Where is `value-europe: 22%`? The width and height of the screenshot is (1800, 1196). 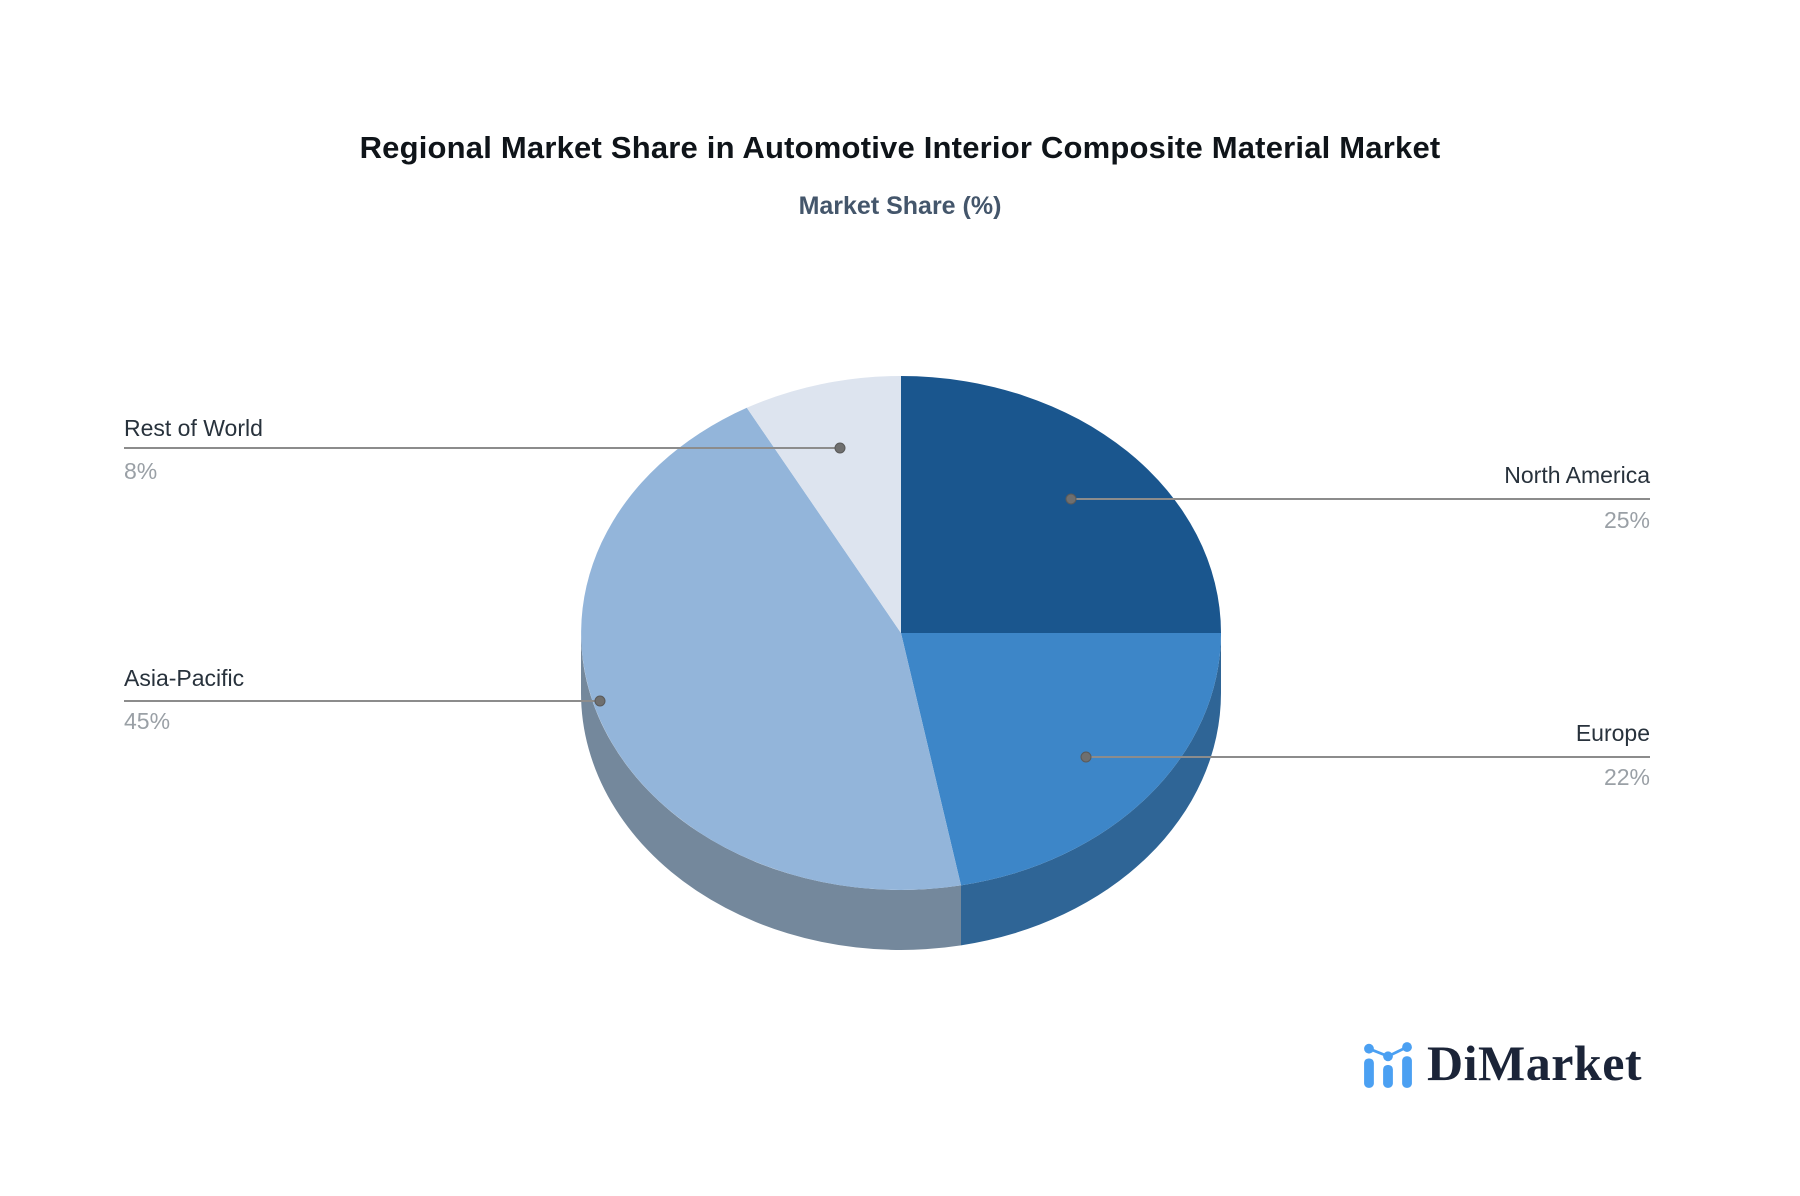 value-europe: 22% is located at coordinates (1626, 777).